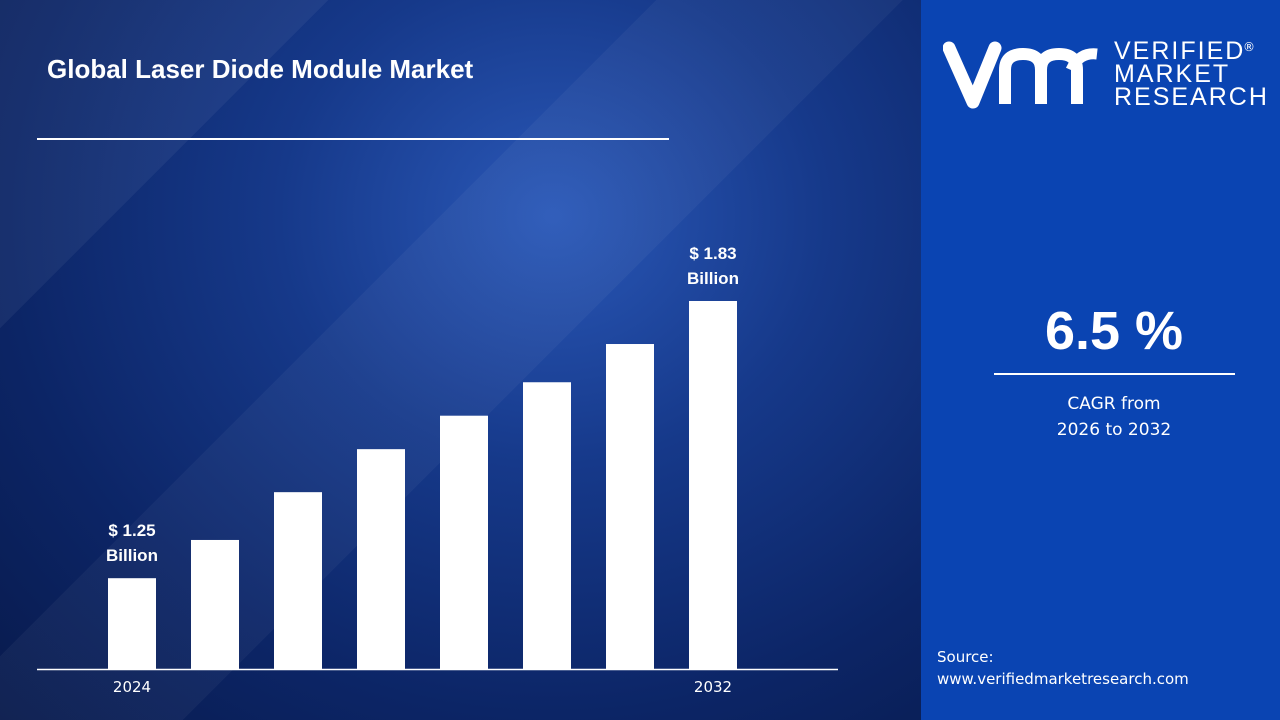  Describe the element at coordinates (1063, 679) in the screenshot. I see `source-url: www.verifiedmarketresearch.com` at that location.